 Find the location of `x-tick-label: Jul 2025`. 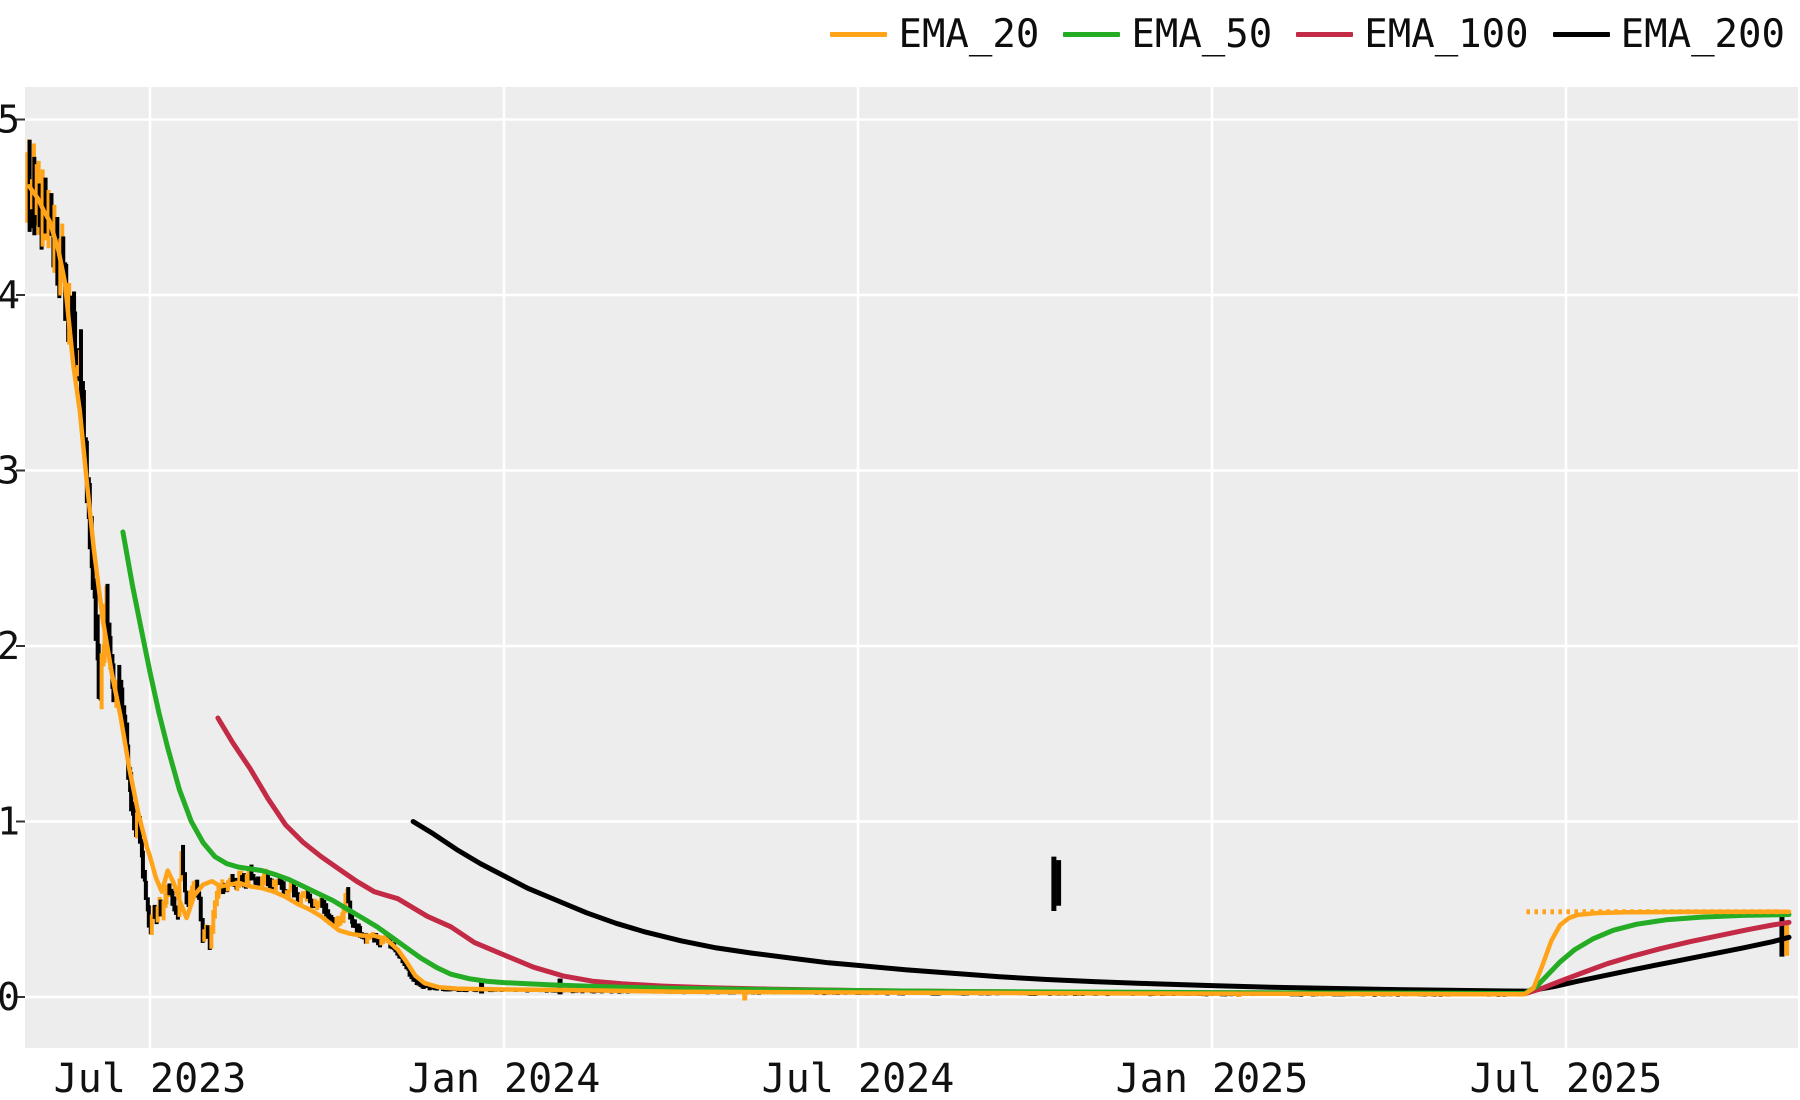

x-tick-label: Jul 2025 is located at coordinates (1566, 1078).